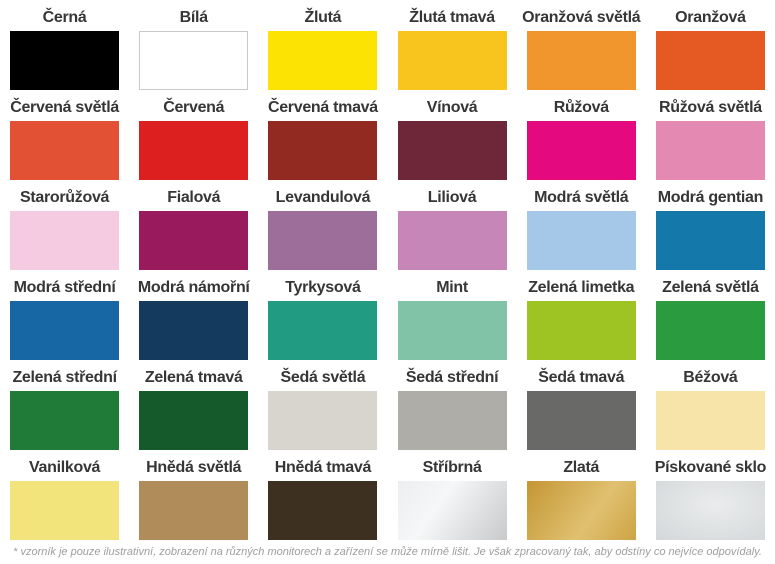 The image size is (775, 564). Describe the element at coordinates (323, 377) in the screenshot. I see `color-label: Šedá světlá` at that location.